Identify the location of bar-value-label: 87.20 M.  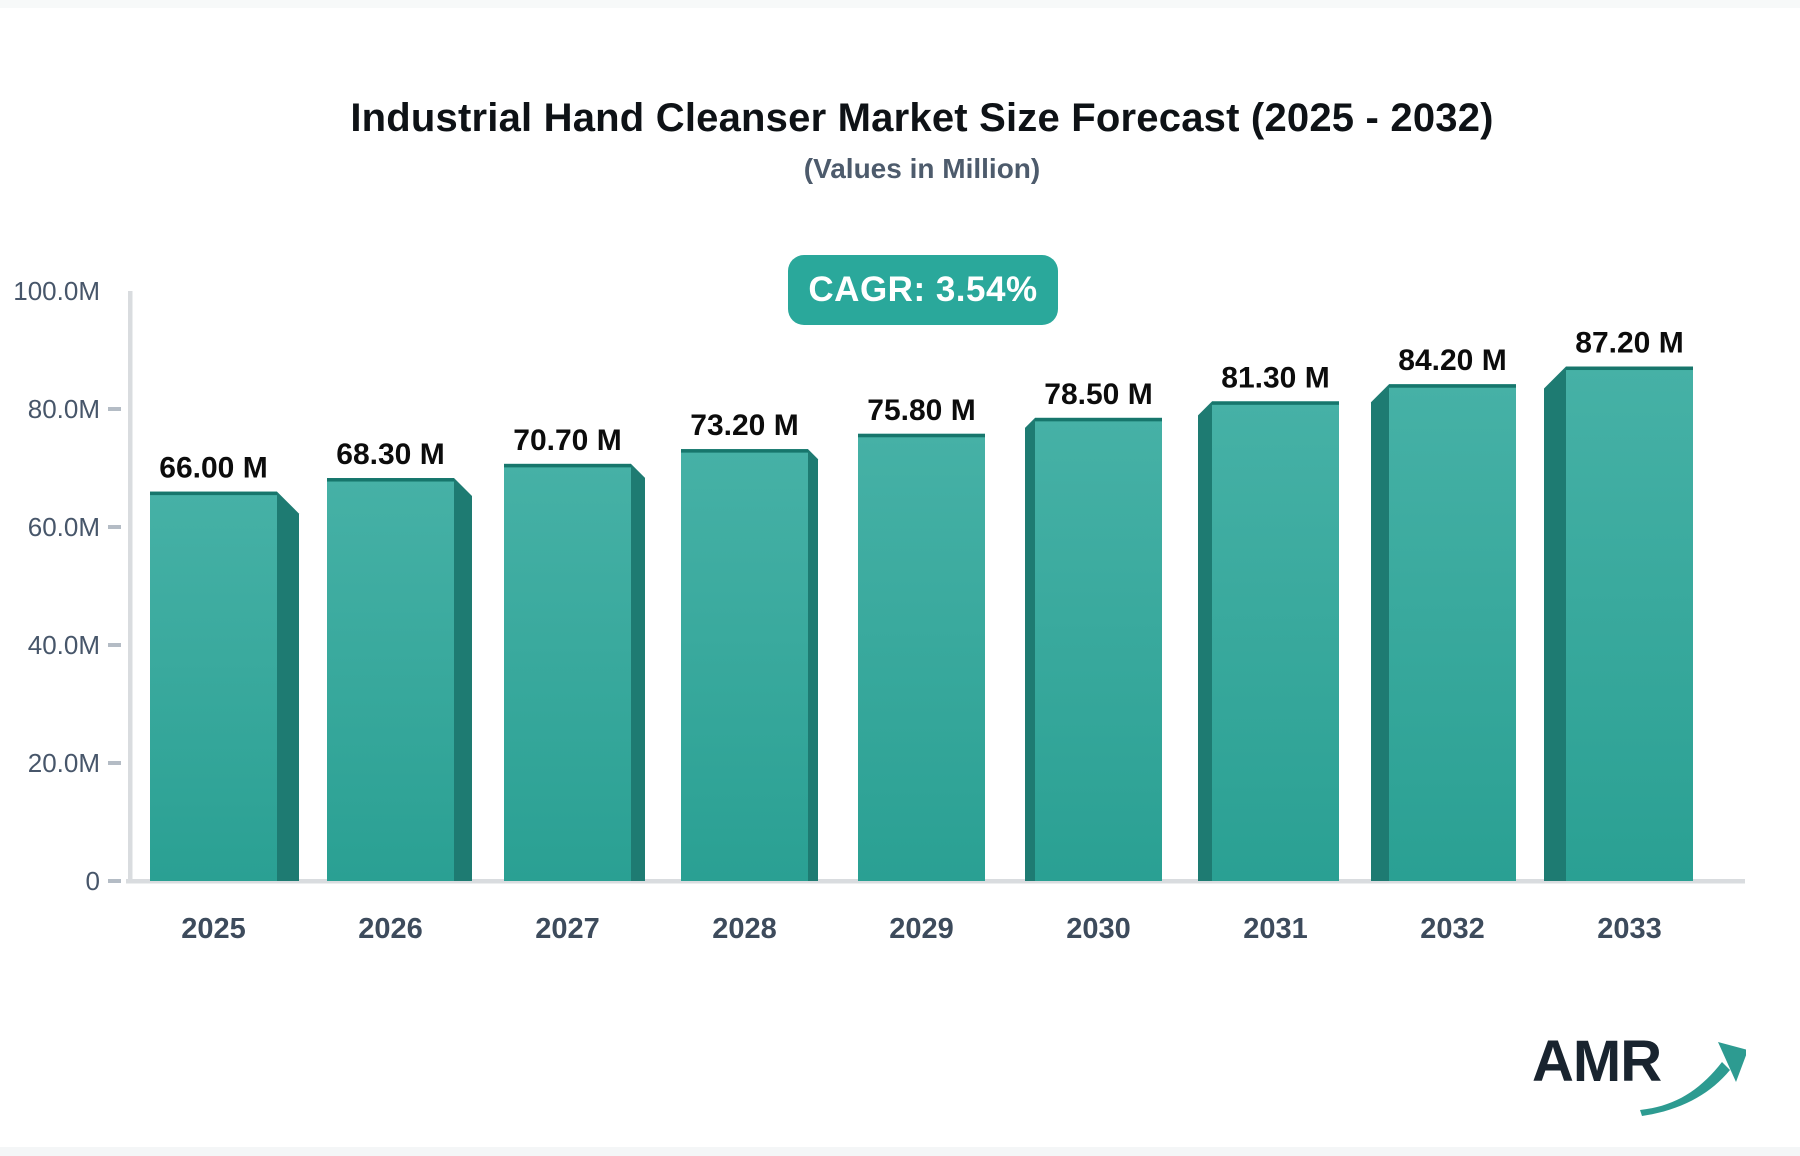
(1629, 343).